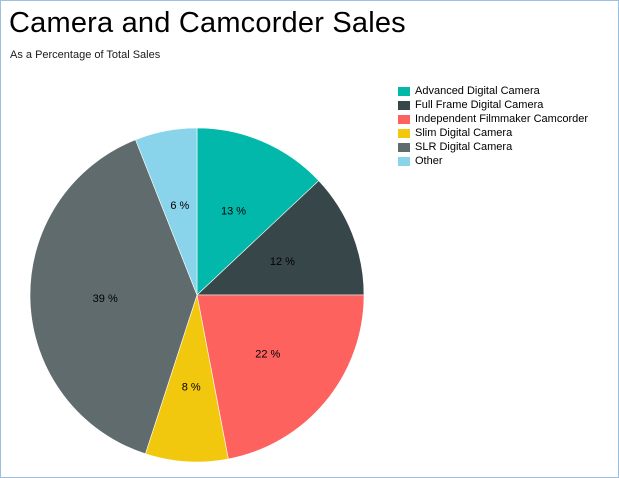 The image size is (619, 478). I want to click on legend-label: Other, so click(429, 161).